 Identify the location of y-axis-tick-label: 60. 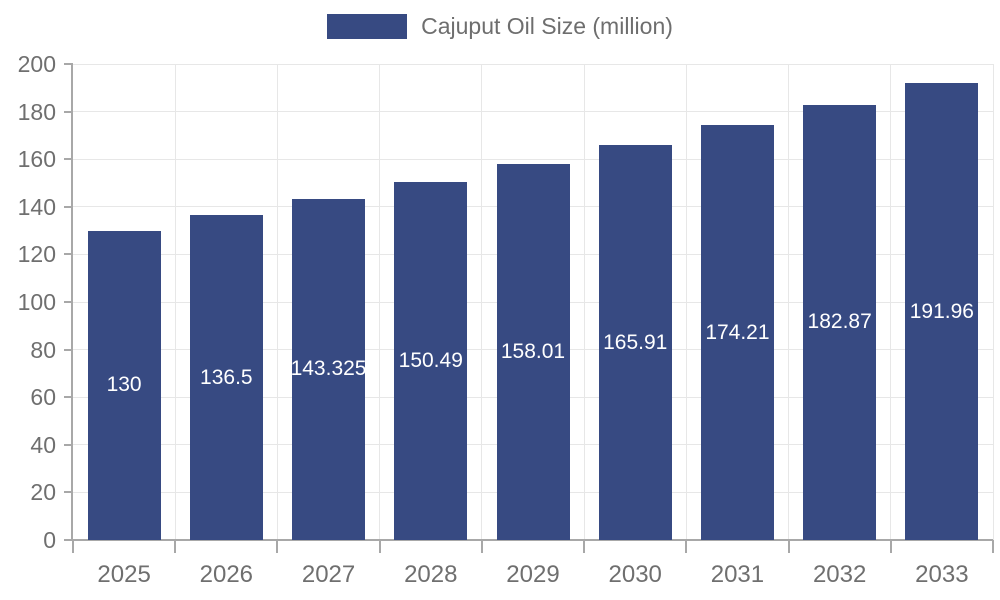
(43, 397).